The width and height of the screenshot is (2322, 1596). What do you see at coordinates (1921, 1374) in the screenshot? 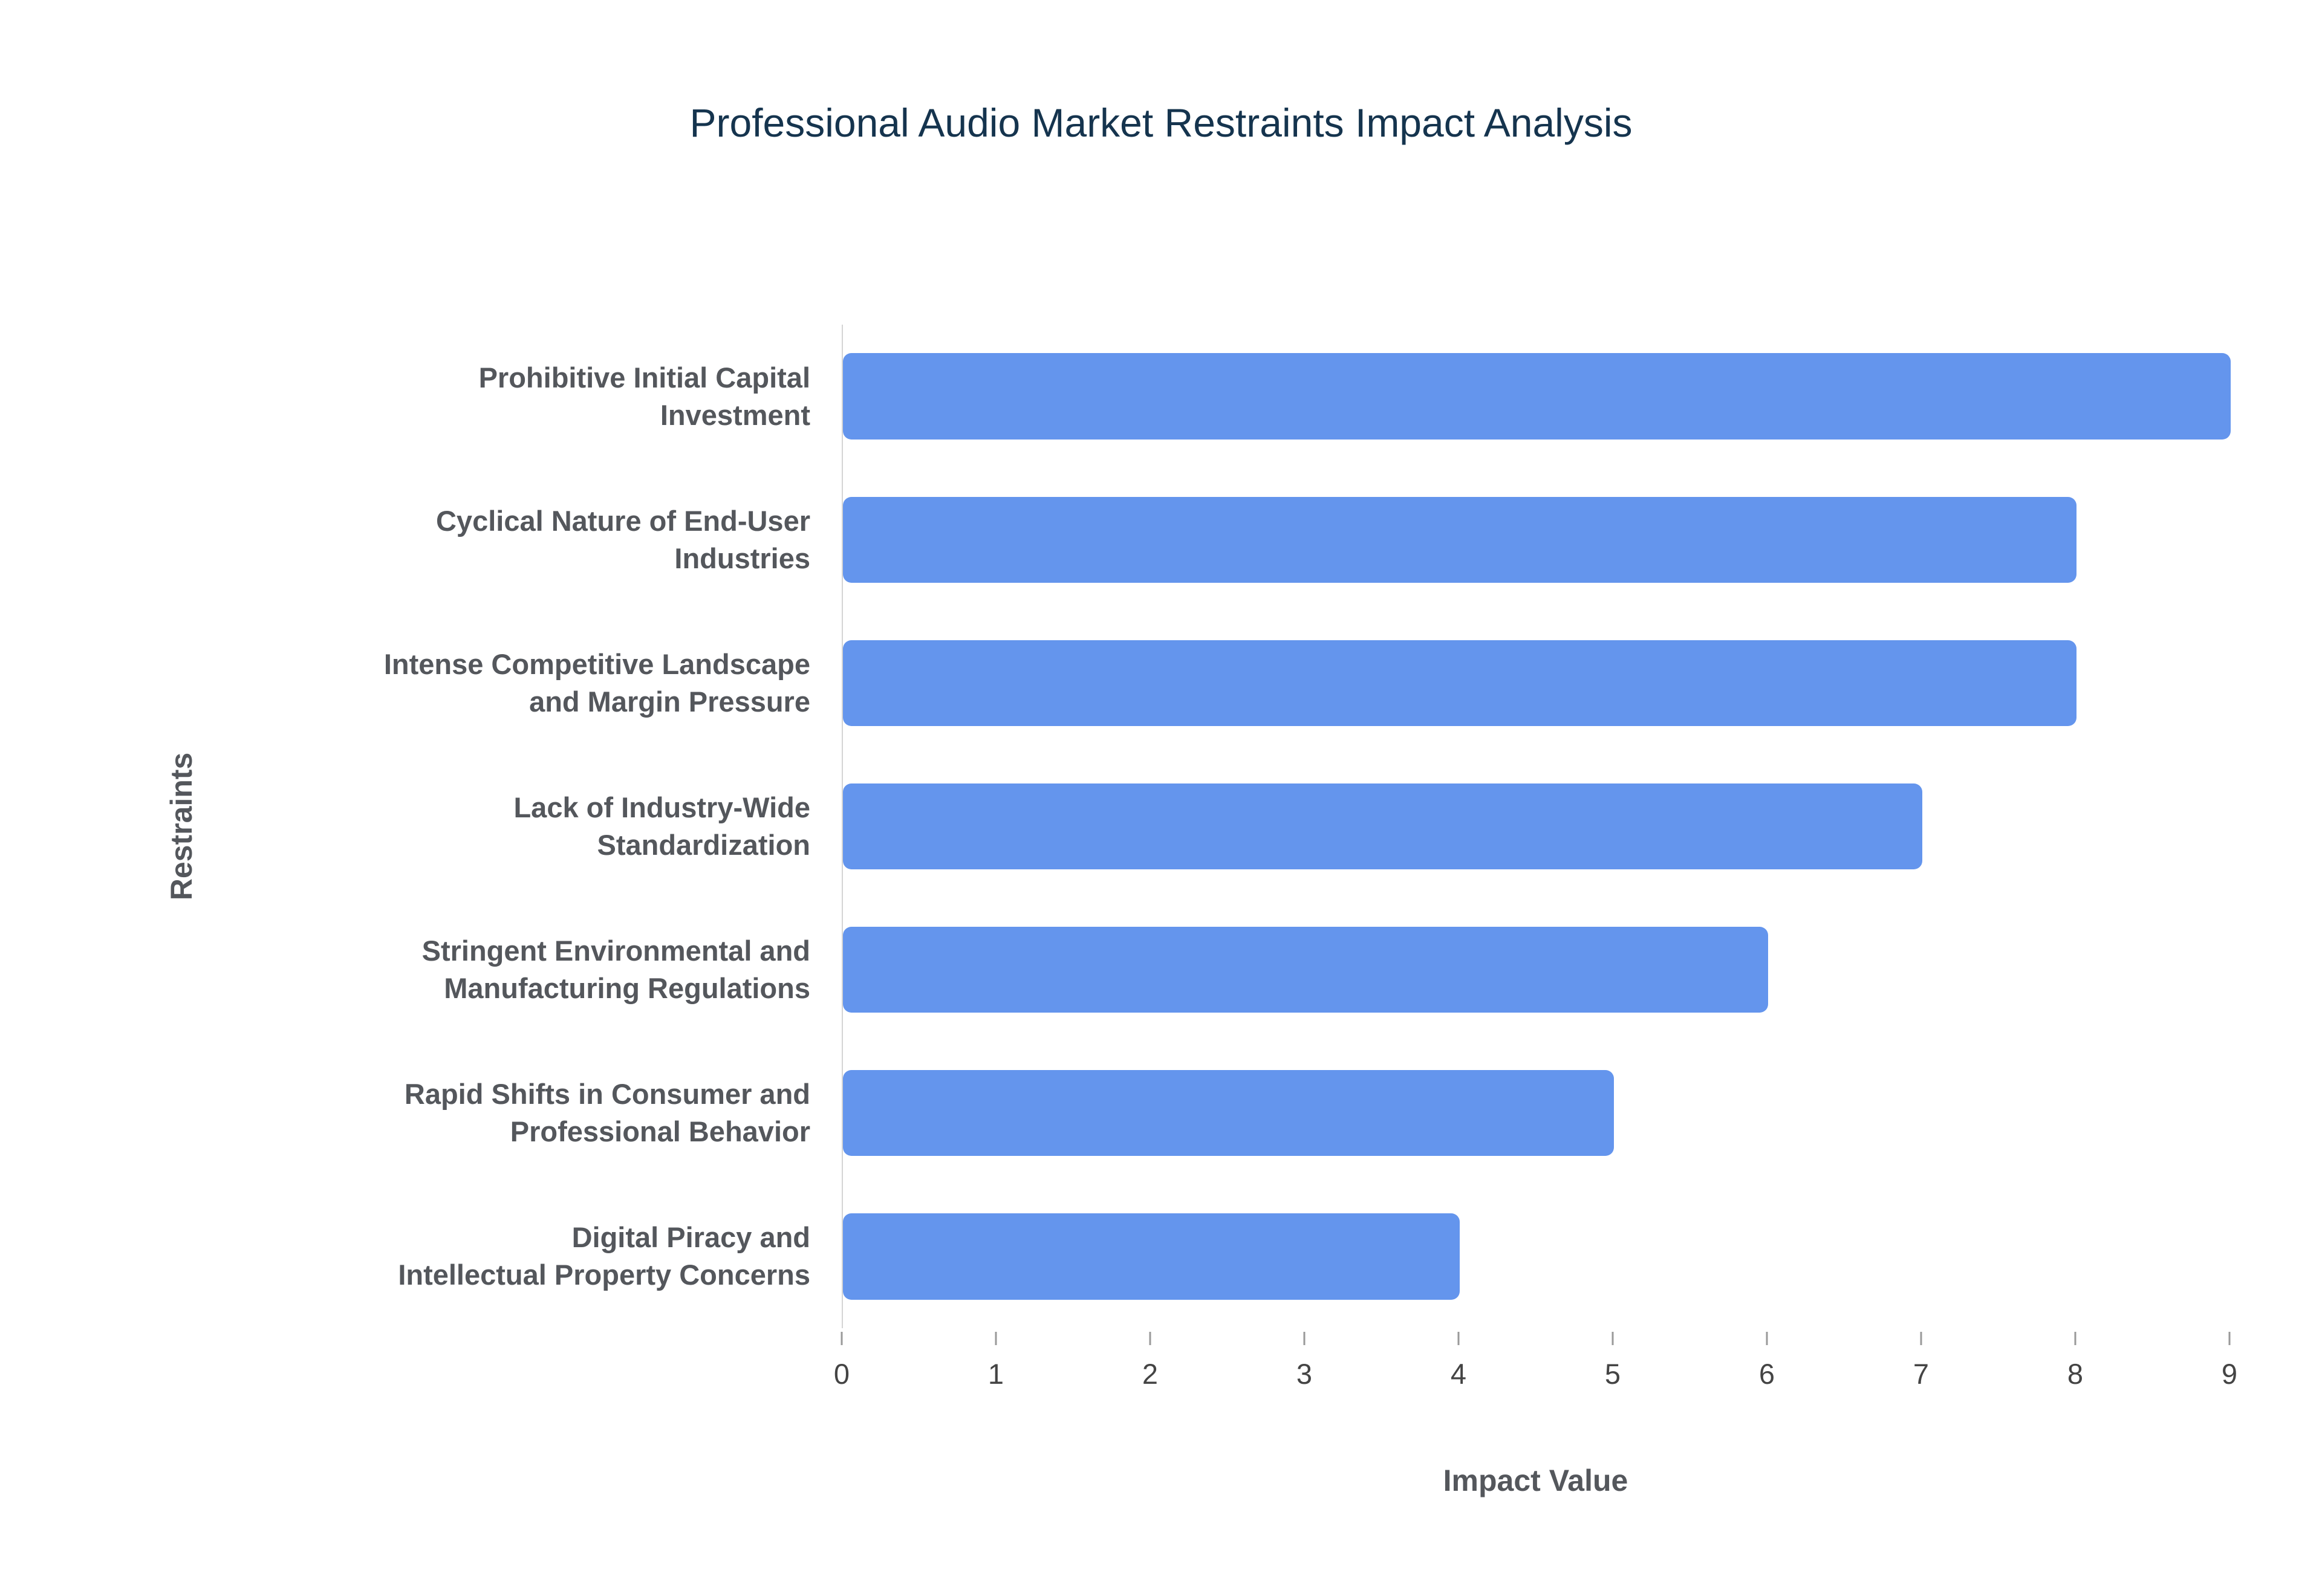
I see `x-tick-label: 7` at bounding box center [1921, 1374].